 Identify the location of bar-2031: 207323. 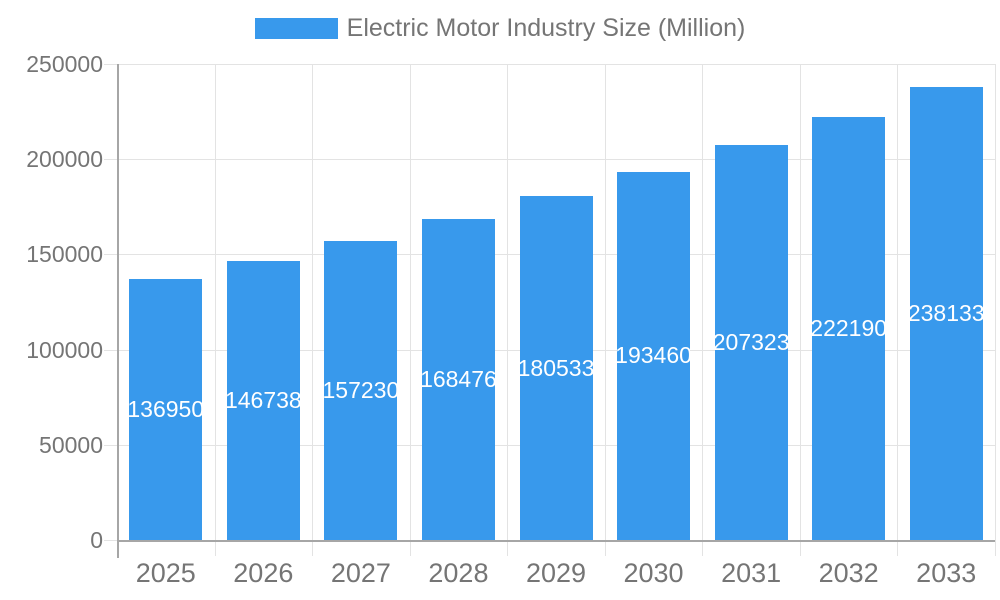
(751, 342).